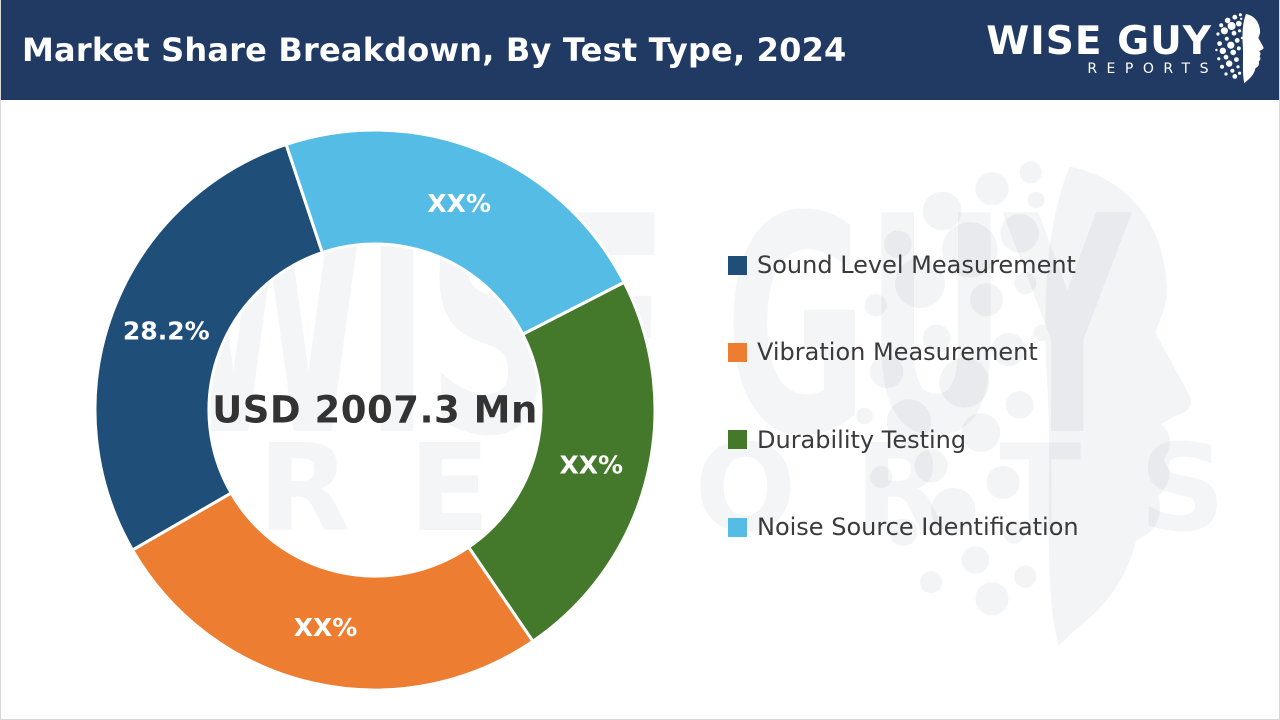 This screenshot has width=1280, height=720. Describe the element at coordinates (1239, 48) in the screenshot. I see `face-profile-icon` at that location.